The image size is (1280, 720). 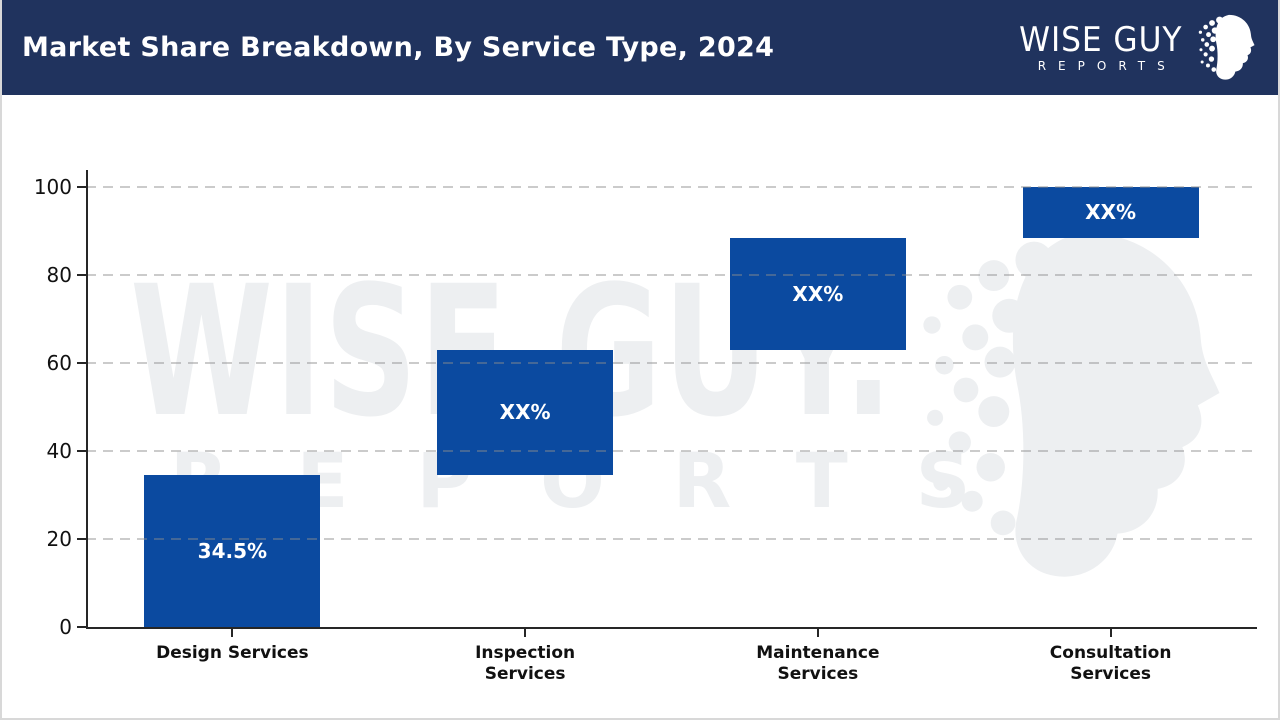 I want to click on x-category-label-inspection-services: Inspection Services, so click(x=525, y=664).